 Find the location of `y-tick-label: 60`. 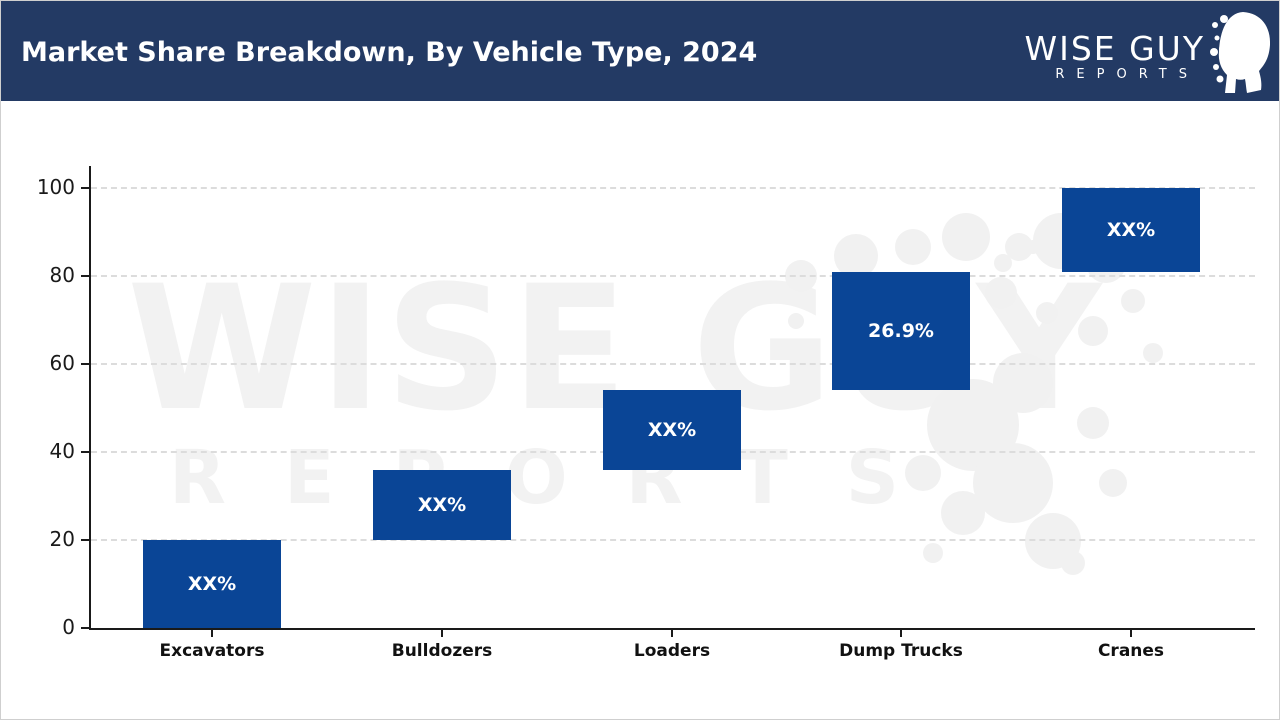

y-tick-label: 60 is located at coordinates (62, 363).